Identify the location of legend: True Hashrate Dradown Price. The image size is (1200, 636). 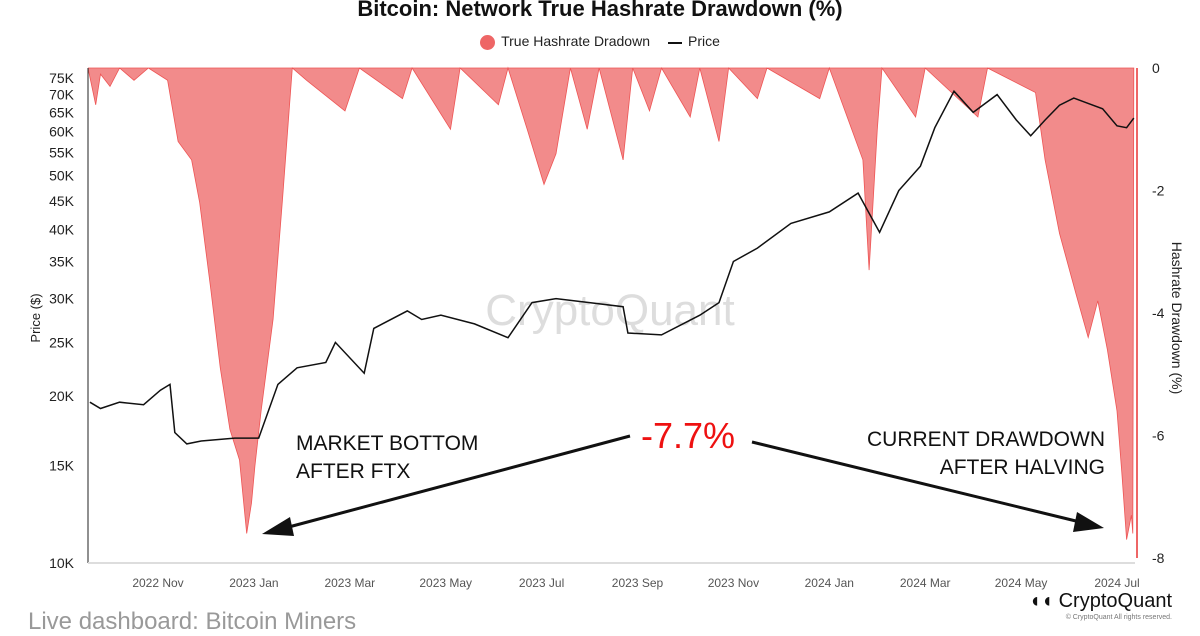
(600, 41).